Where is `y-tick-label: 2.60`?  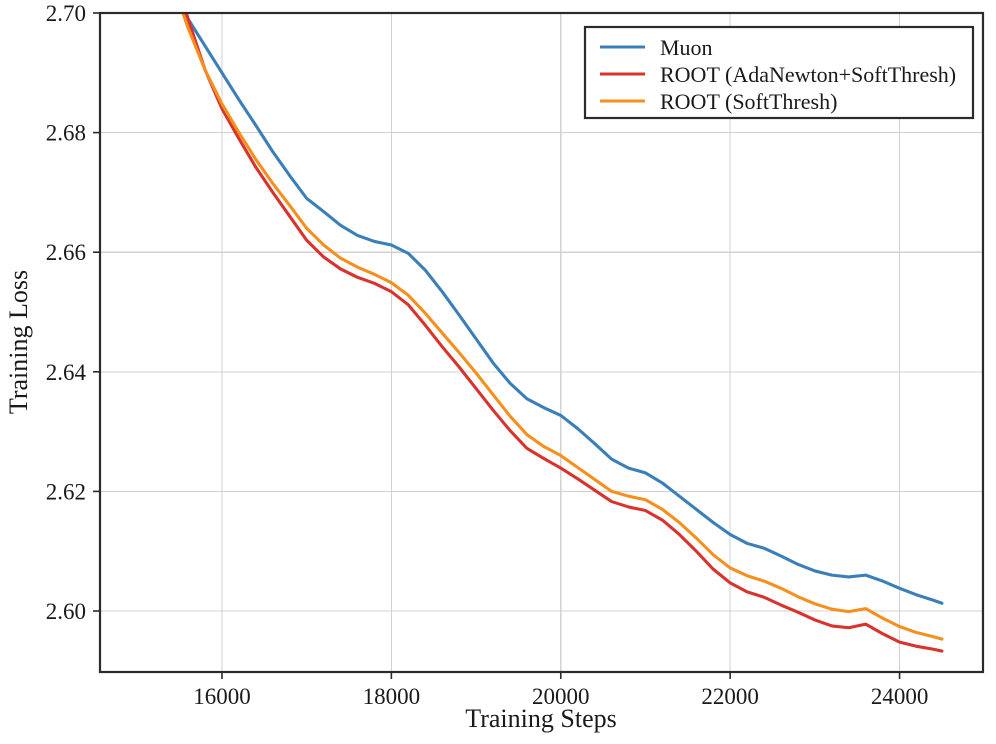 y-tick-label: 2.60 is located at coordinates (66, 611).